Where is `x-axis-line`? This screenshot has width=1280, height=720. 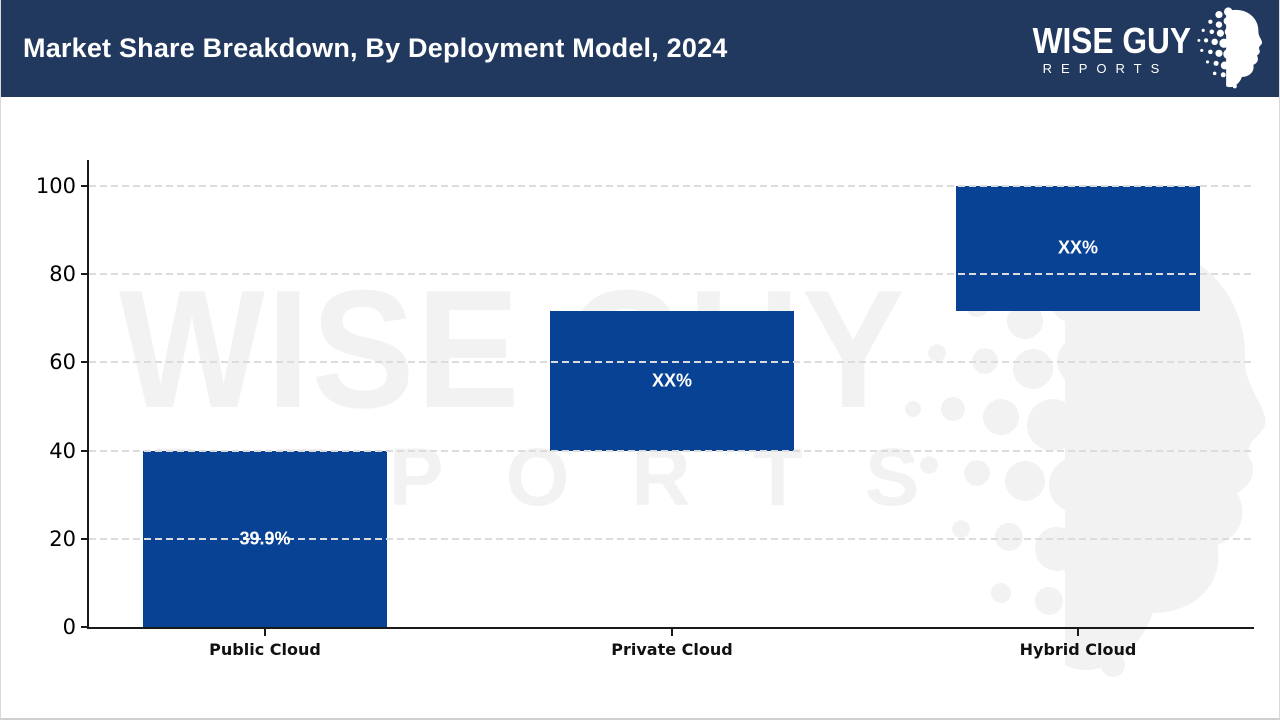 x-axis-line is located at coordinates (670, 628).